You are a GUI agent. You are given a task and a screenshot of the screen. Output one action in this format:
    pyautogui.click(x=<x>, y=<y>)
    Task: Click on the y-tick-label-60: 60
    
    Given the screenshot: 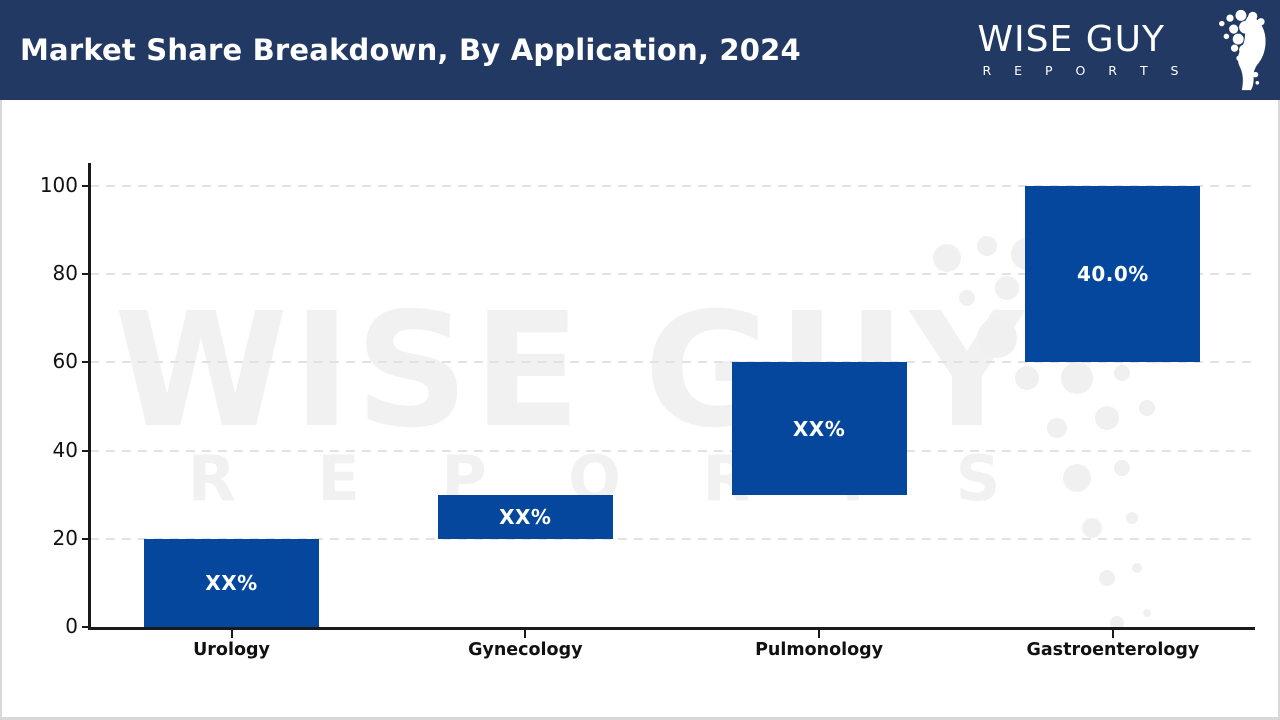 What is the action you would take?
    pyautogui.click(x=65, y=361)
    